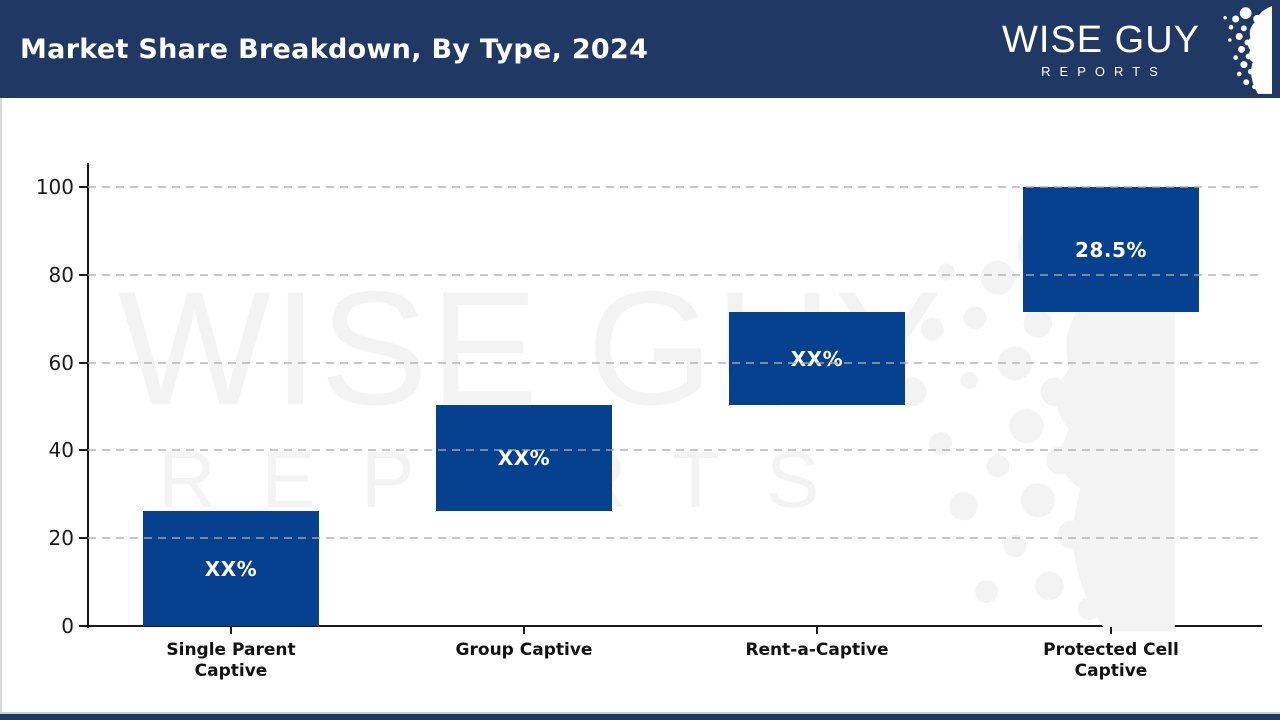 This screenshot has height=720, width=1280. I want to click on wise-guy-logo: WISE GUY REPORTS, so click(1141, 50).